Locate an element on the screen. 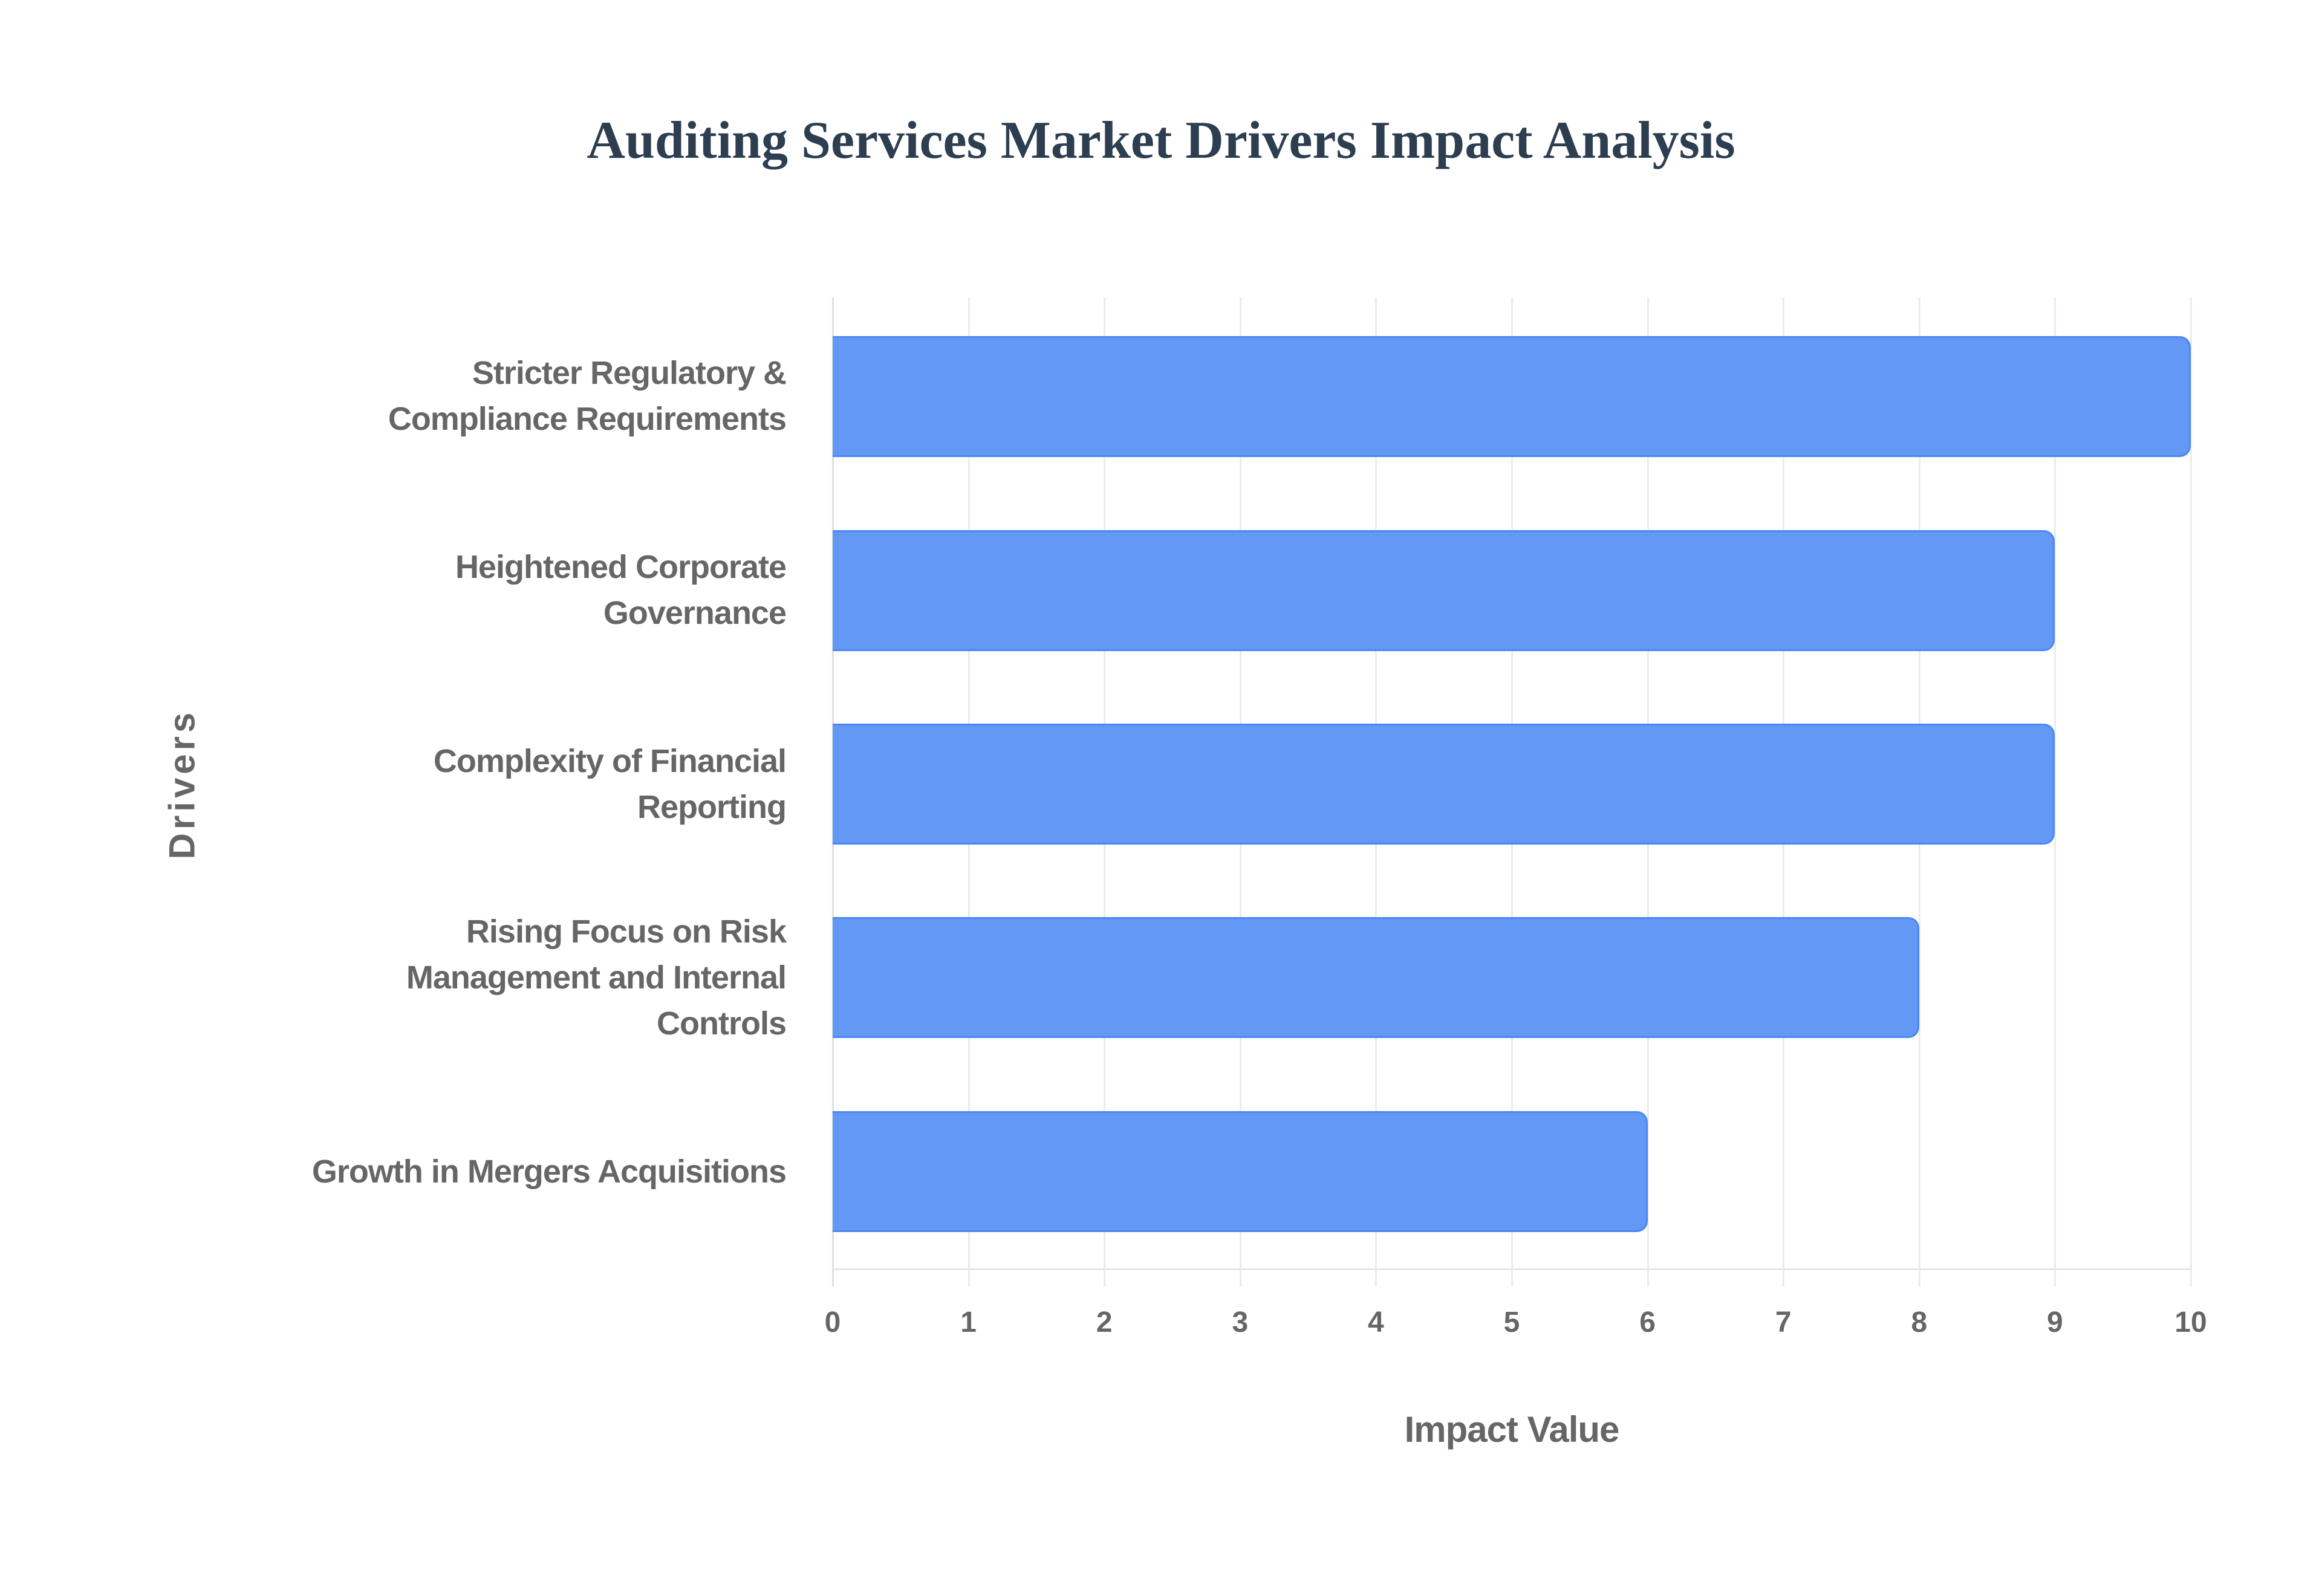 Image resolution: width=2322 pixels, height=1596 pixels. category-label-mergers-acquisitions: Growth in Mergers Acquisitions is located at coordinates (454, 1172).